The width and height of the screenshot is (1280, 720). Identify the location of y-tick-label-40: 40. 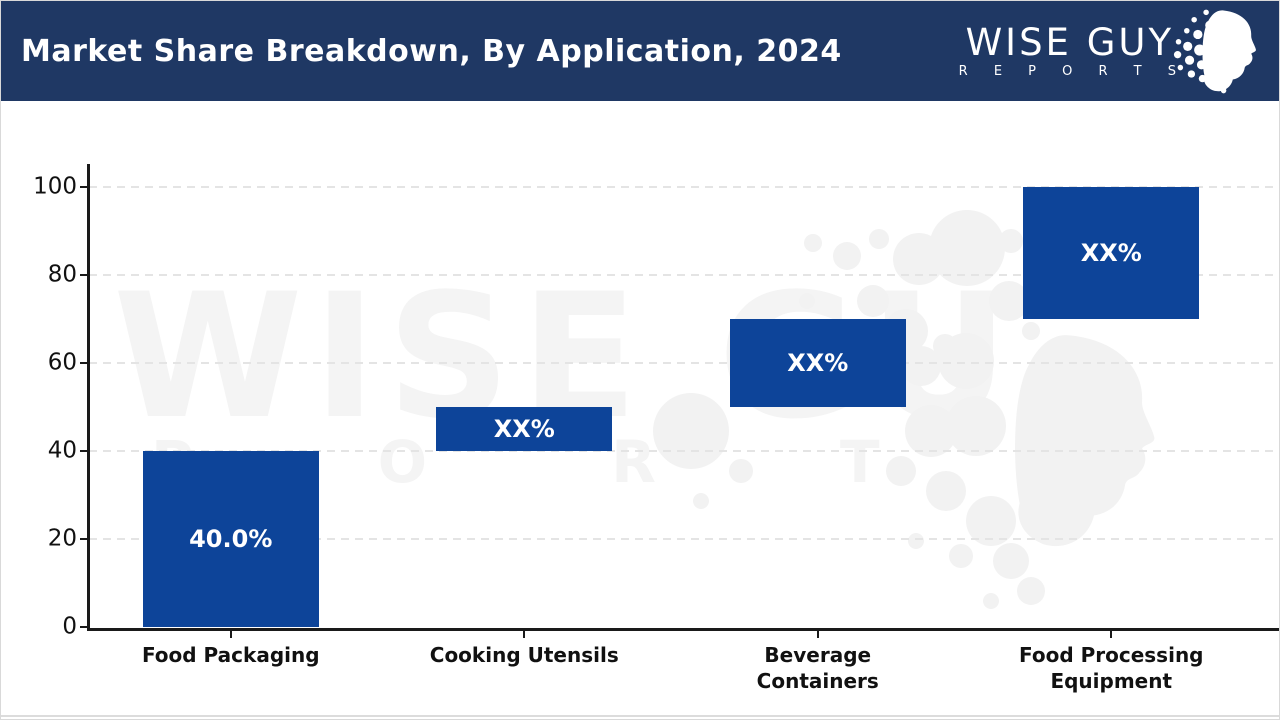
(62, 450).